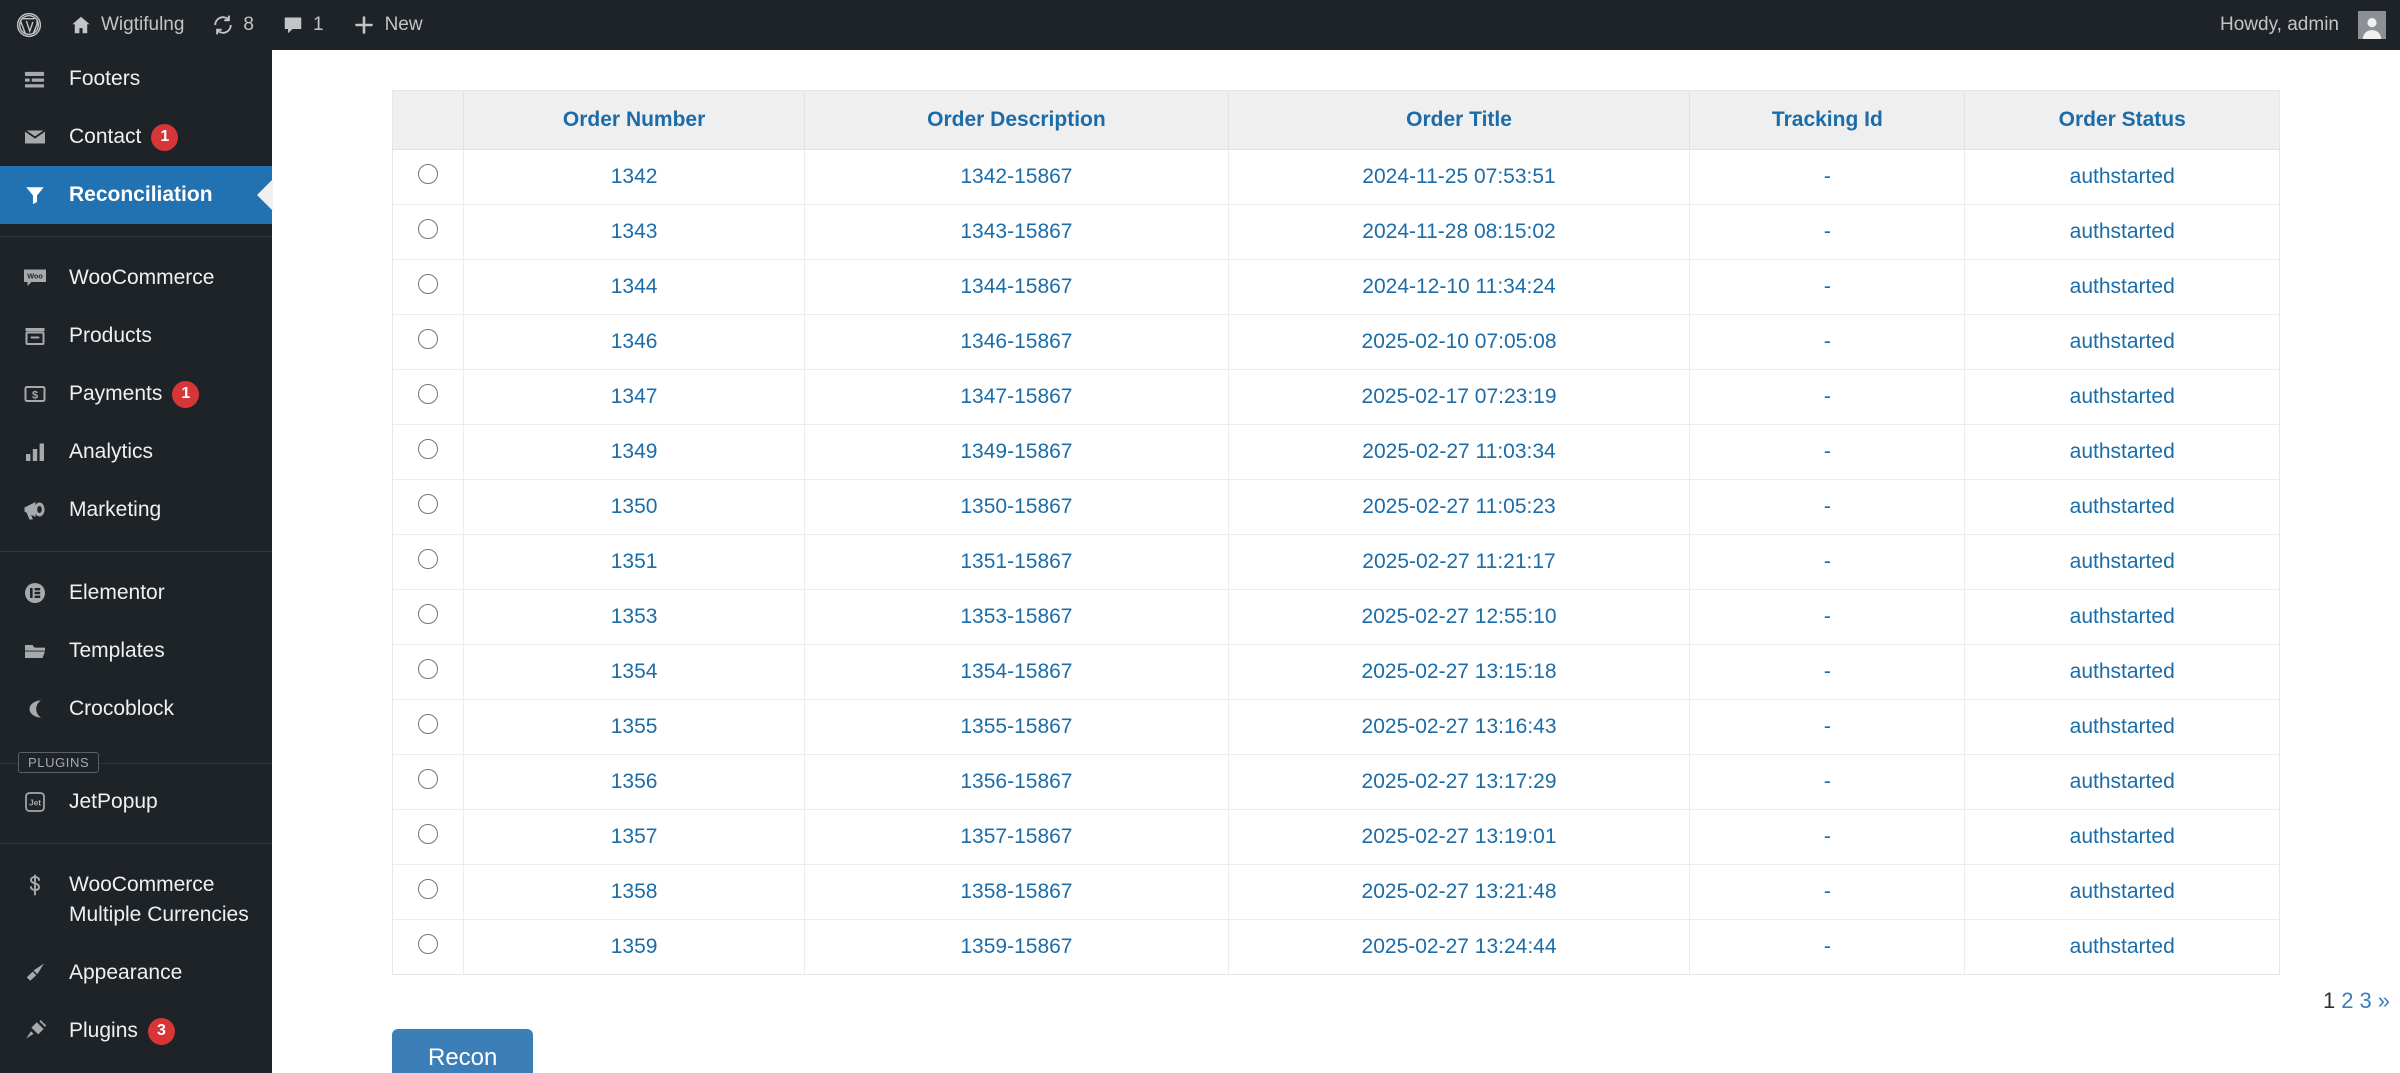  I want to click on order-title-cell: 2025-02-10 07:05:08, so click(1459, 342).